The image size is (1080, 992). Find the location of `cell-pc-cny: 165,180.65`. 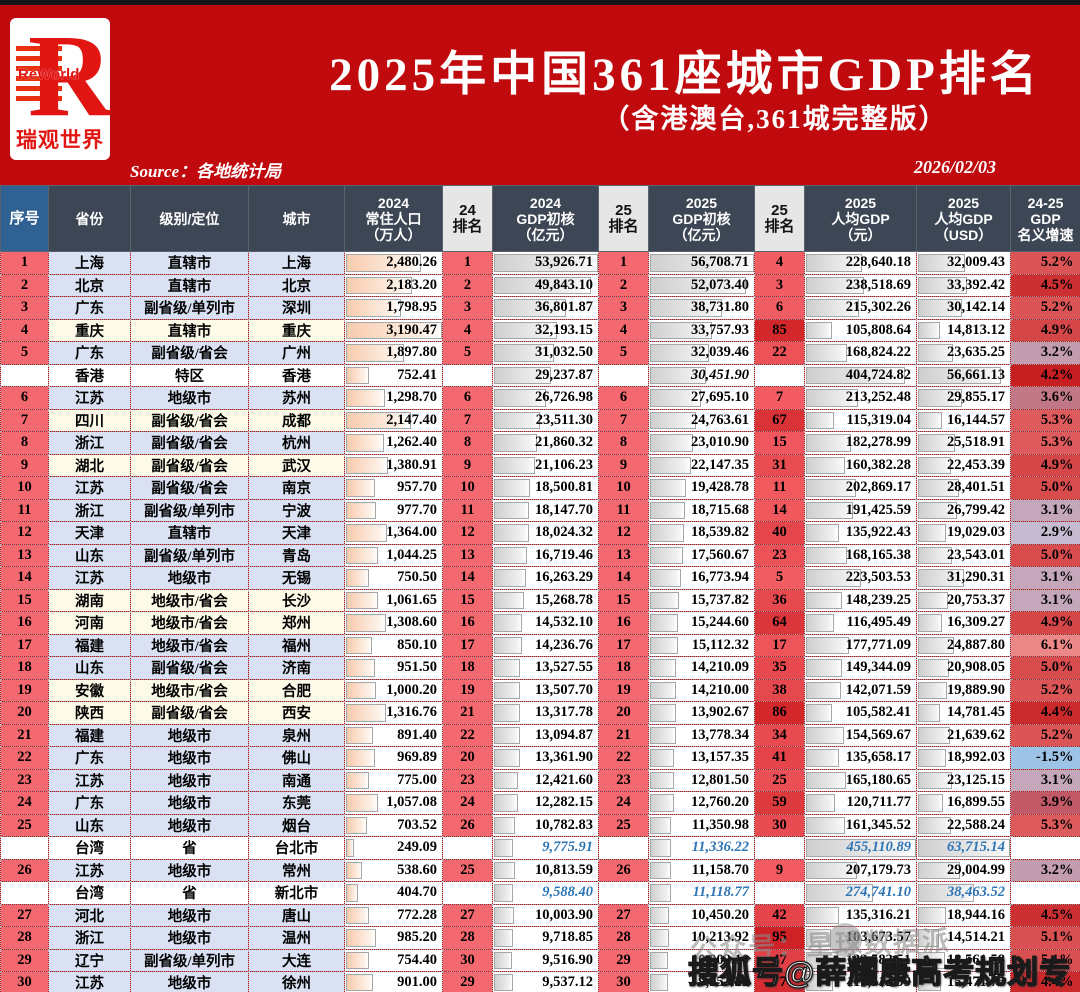

cell-pc-cny: 165,180.65 is located at coordinates (860, 780).